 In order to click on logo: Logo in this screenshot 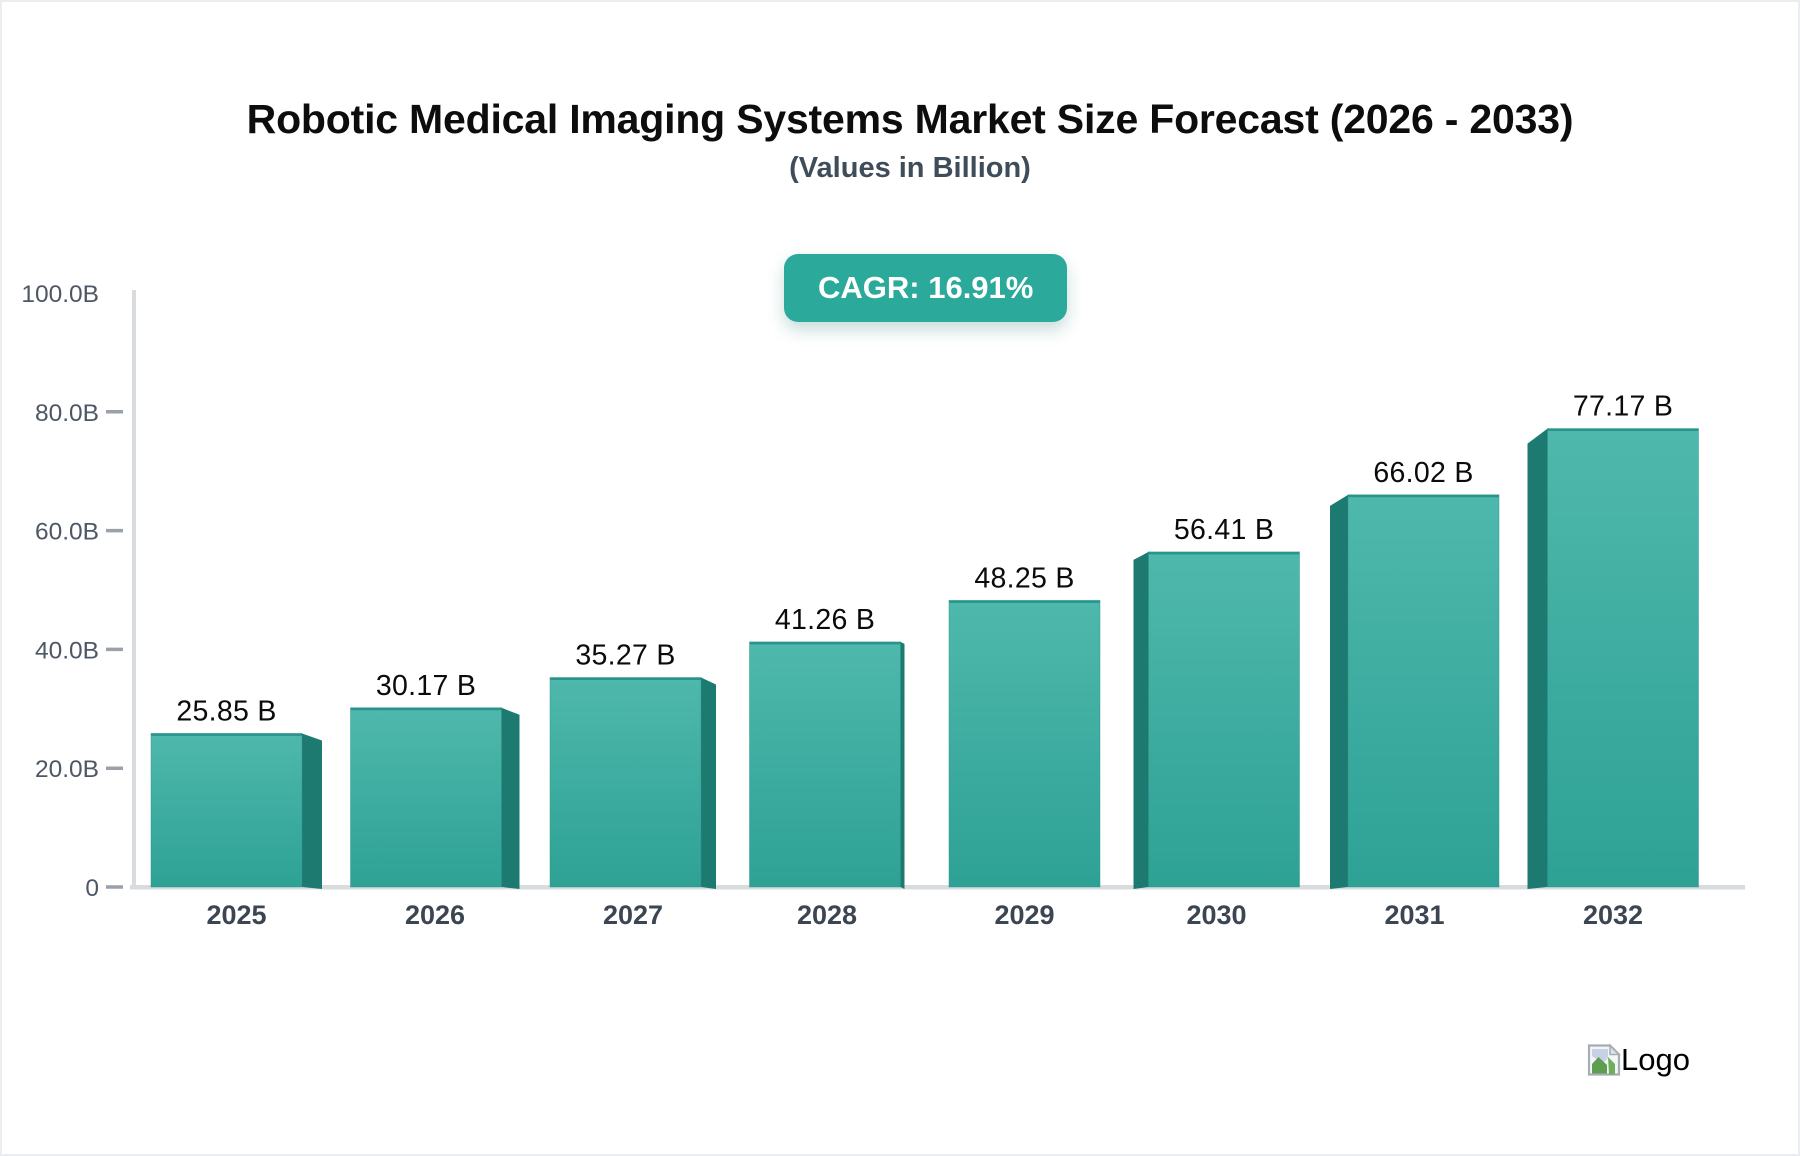, I will do `click(1637, 1060)`.